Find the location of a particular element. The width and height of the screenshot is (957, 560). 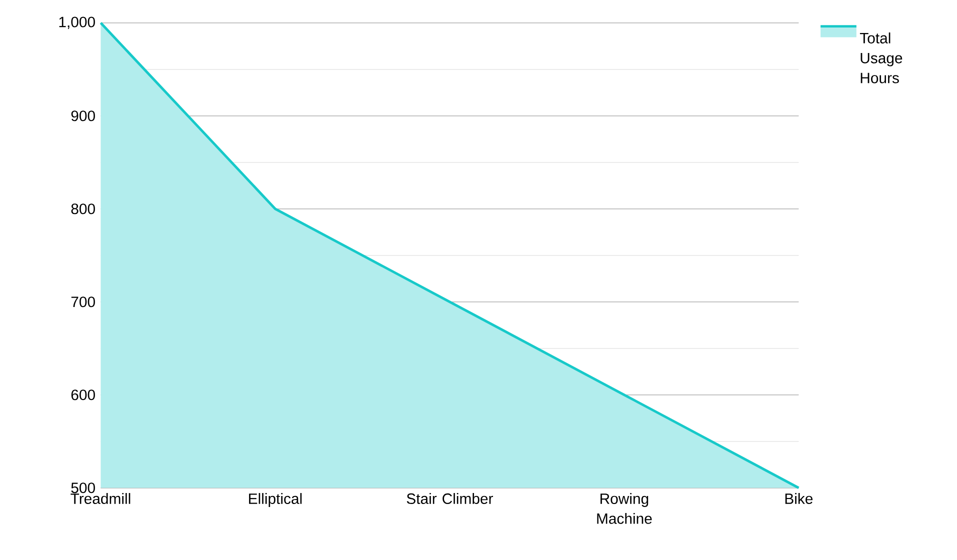

y-tick-label: 700 is located at coordinates (83, 302).